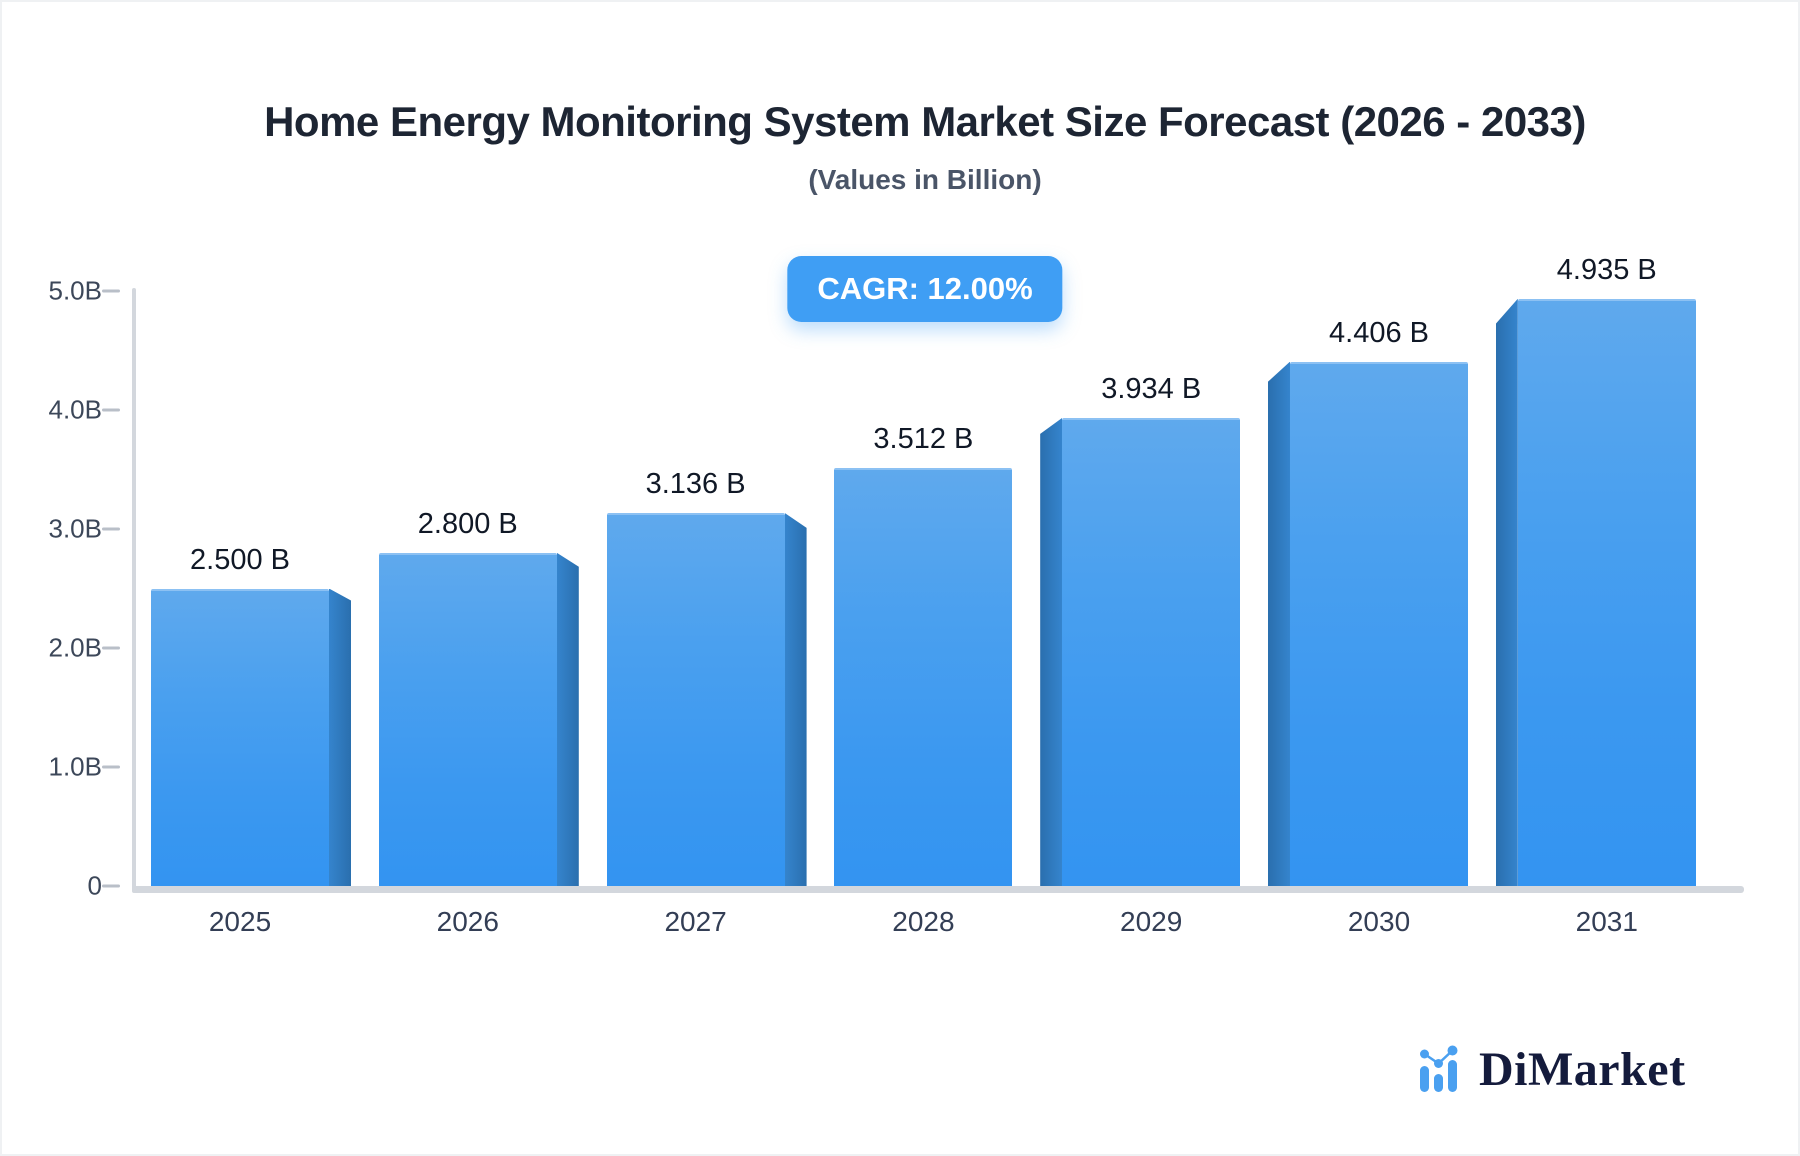 The height and width of the screenshot is (1156, 1800). I want to click on bar-value-label: 4.935 B, so click(1606, 269).